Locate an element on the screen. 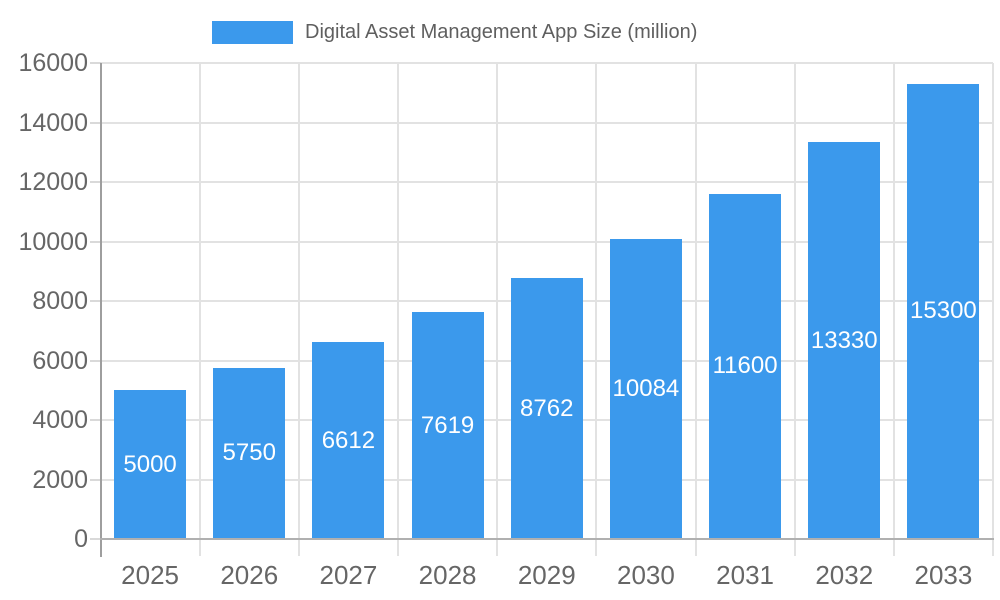  x-tick-label: 2027 is located at coordinates (348, 575).